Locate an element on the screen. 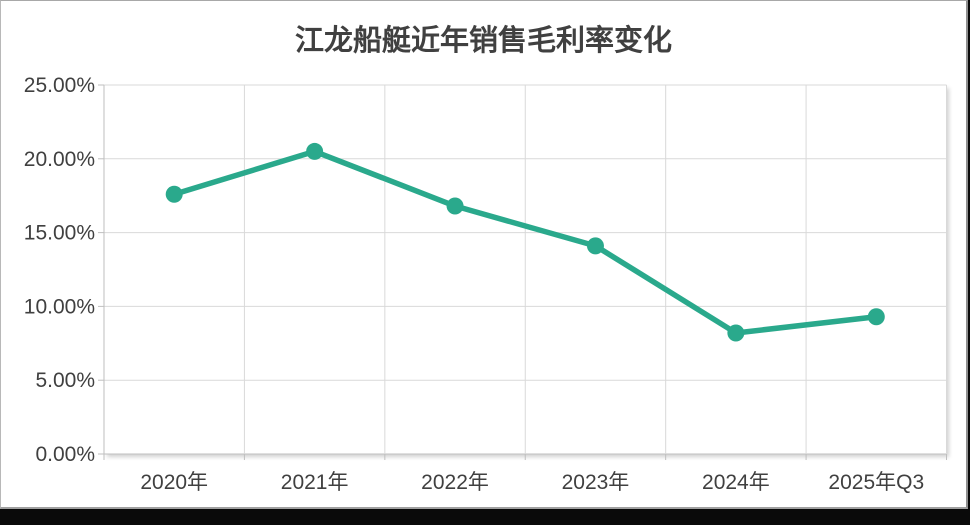 The width and height of the screenshot is (970, 525). x-axis-category-label: 2025年Q3 is located at coordinates (876, 482).